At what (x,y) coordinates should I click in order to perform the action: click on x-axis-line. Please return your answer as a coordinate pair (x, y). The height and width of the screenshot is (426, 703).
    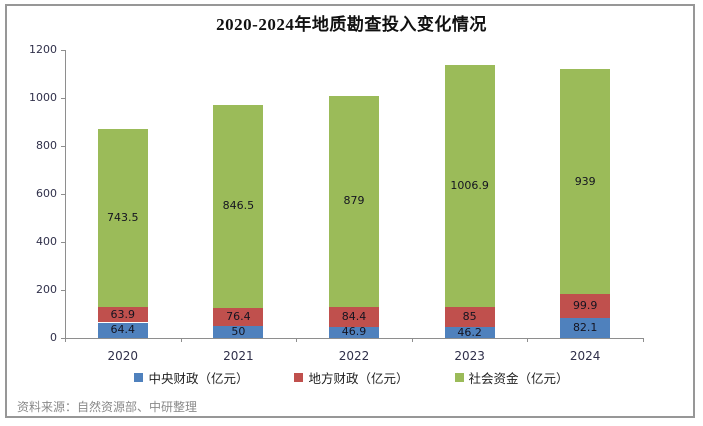
    Looking at the image, I should click on (354, 338).